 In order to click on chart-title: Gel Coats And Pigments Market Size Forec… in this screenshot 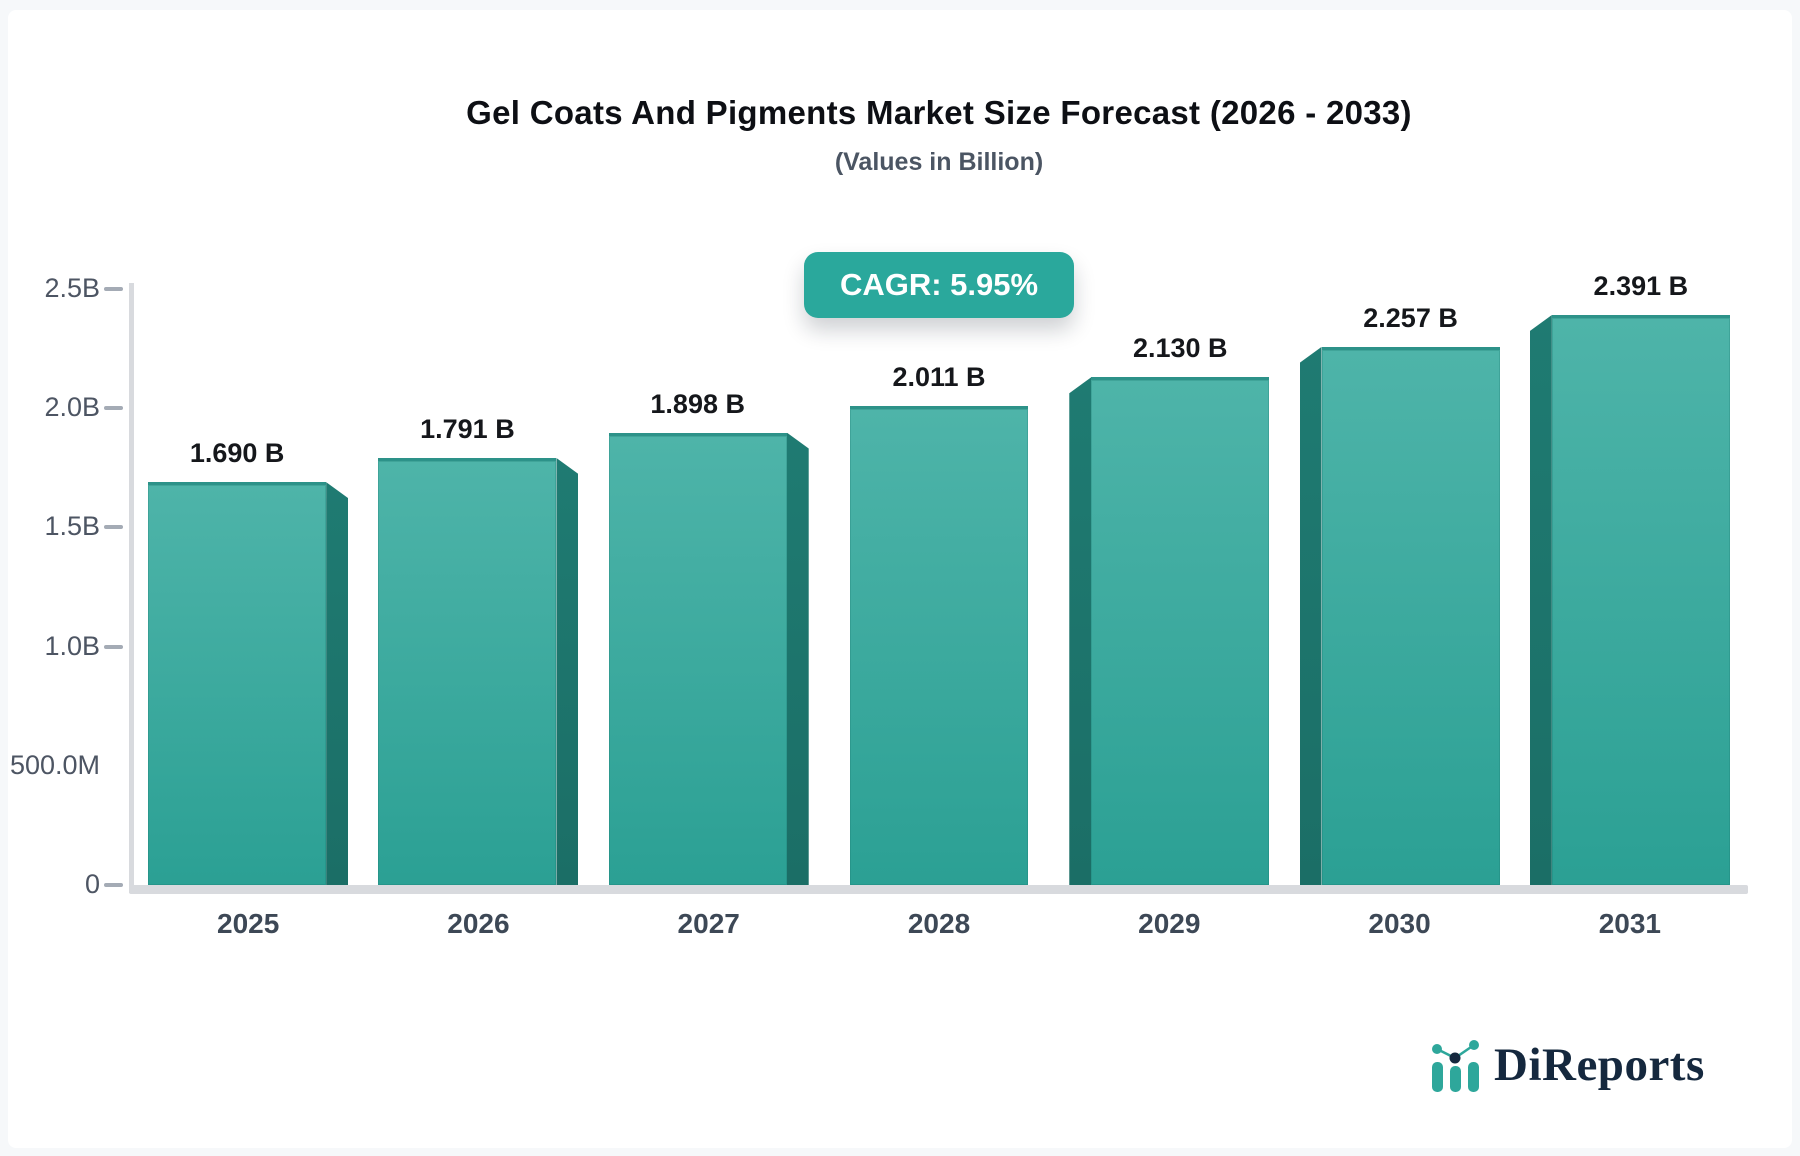, I will do `click(939, 112)`.